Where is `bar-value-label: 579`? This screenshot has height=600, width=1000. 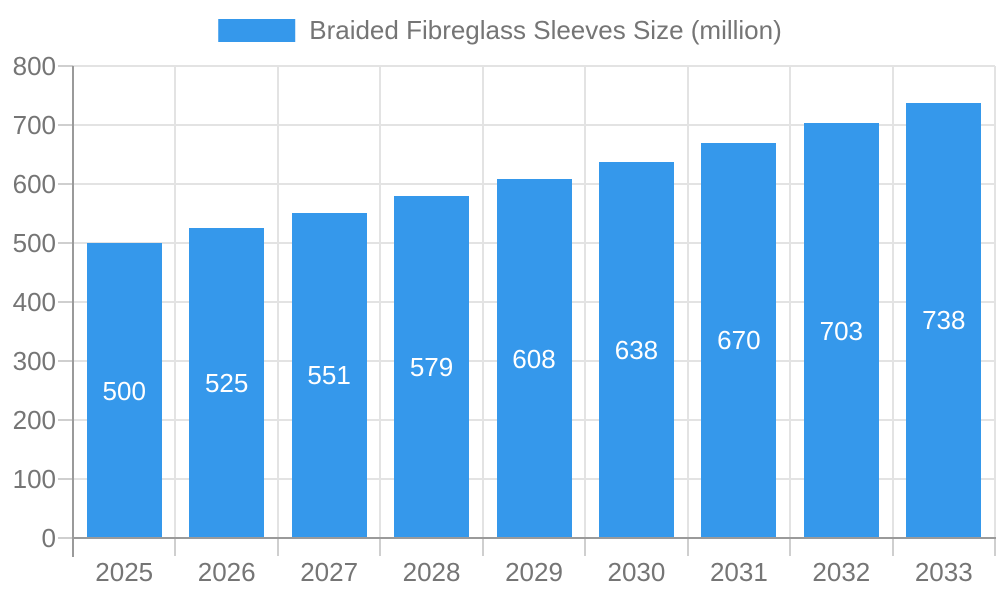
bar-value-label: 579 is located at coordinates (431, 367).